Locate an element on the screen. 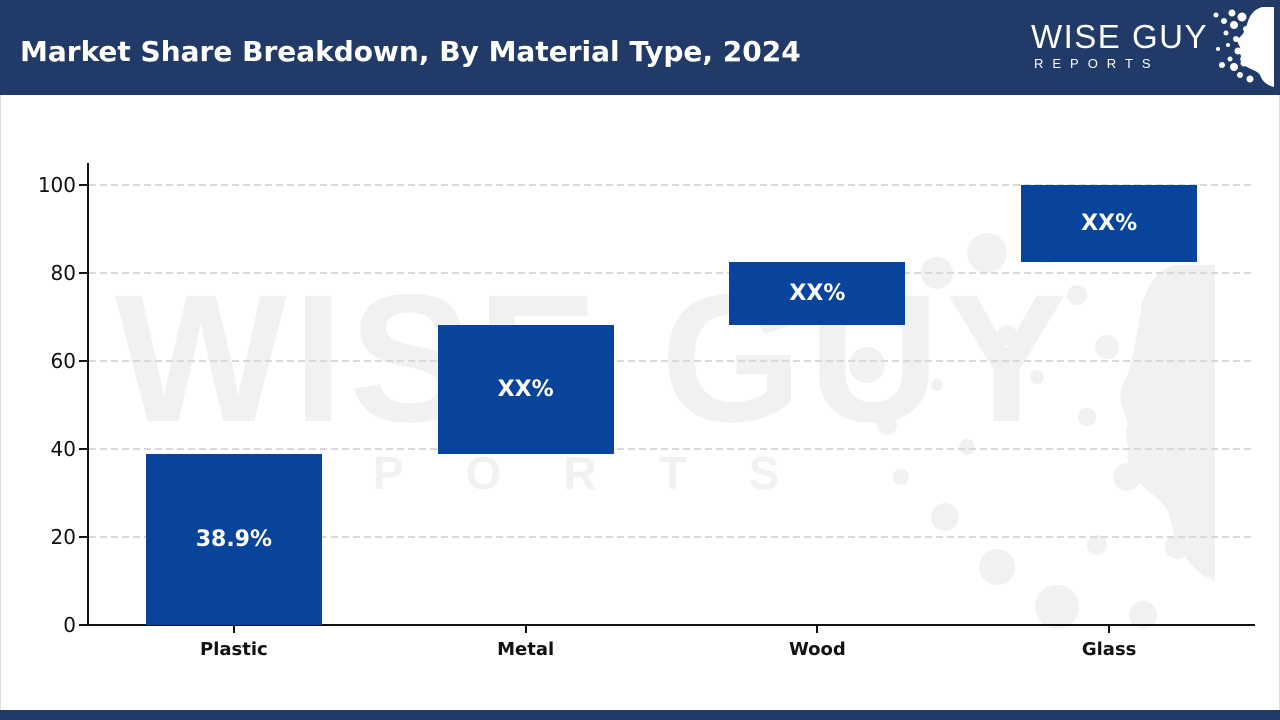 The width and height of the screenshot is (1280, 720). category-label-glass: Glass is located at coordinates (1109, 649).